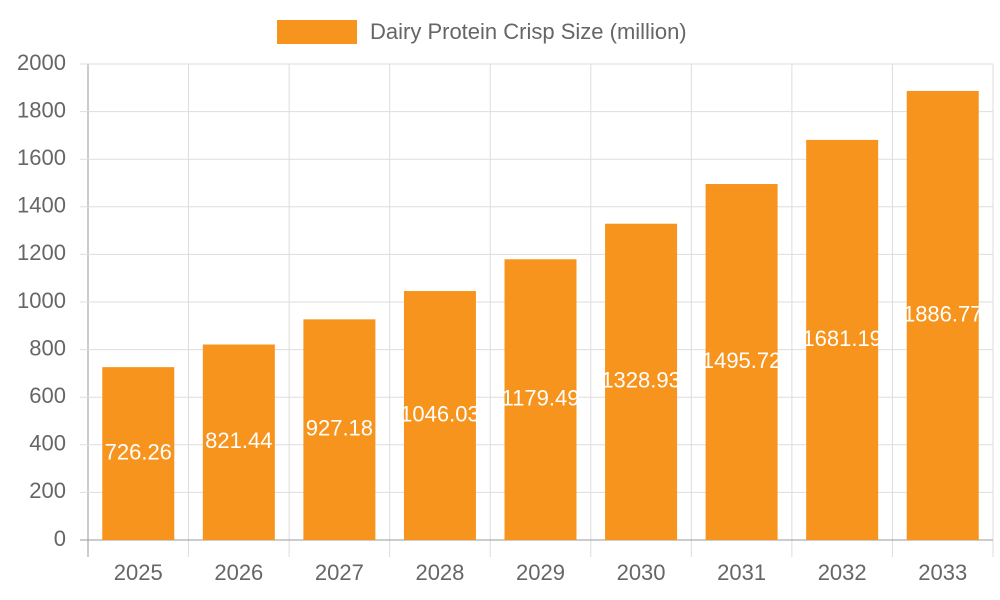  What do you see at coordinates (41, 205) in the screenshot?
I see `y-tick-label: 1400` at bounding box center [41, 205].